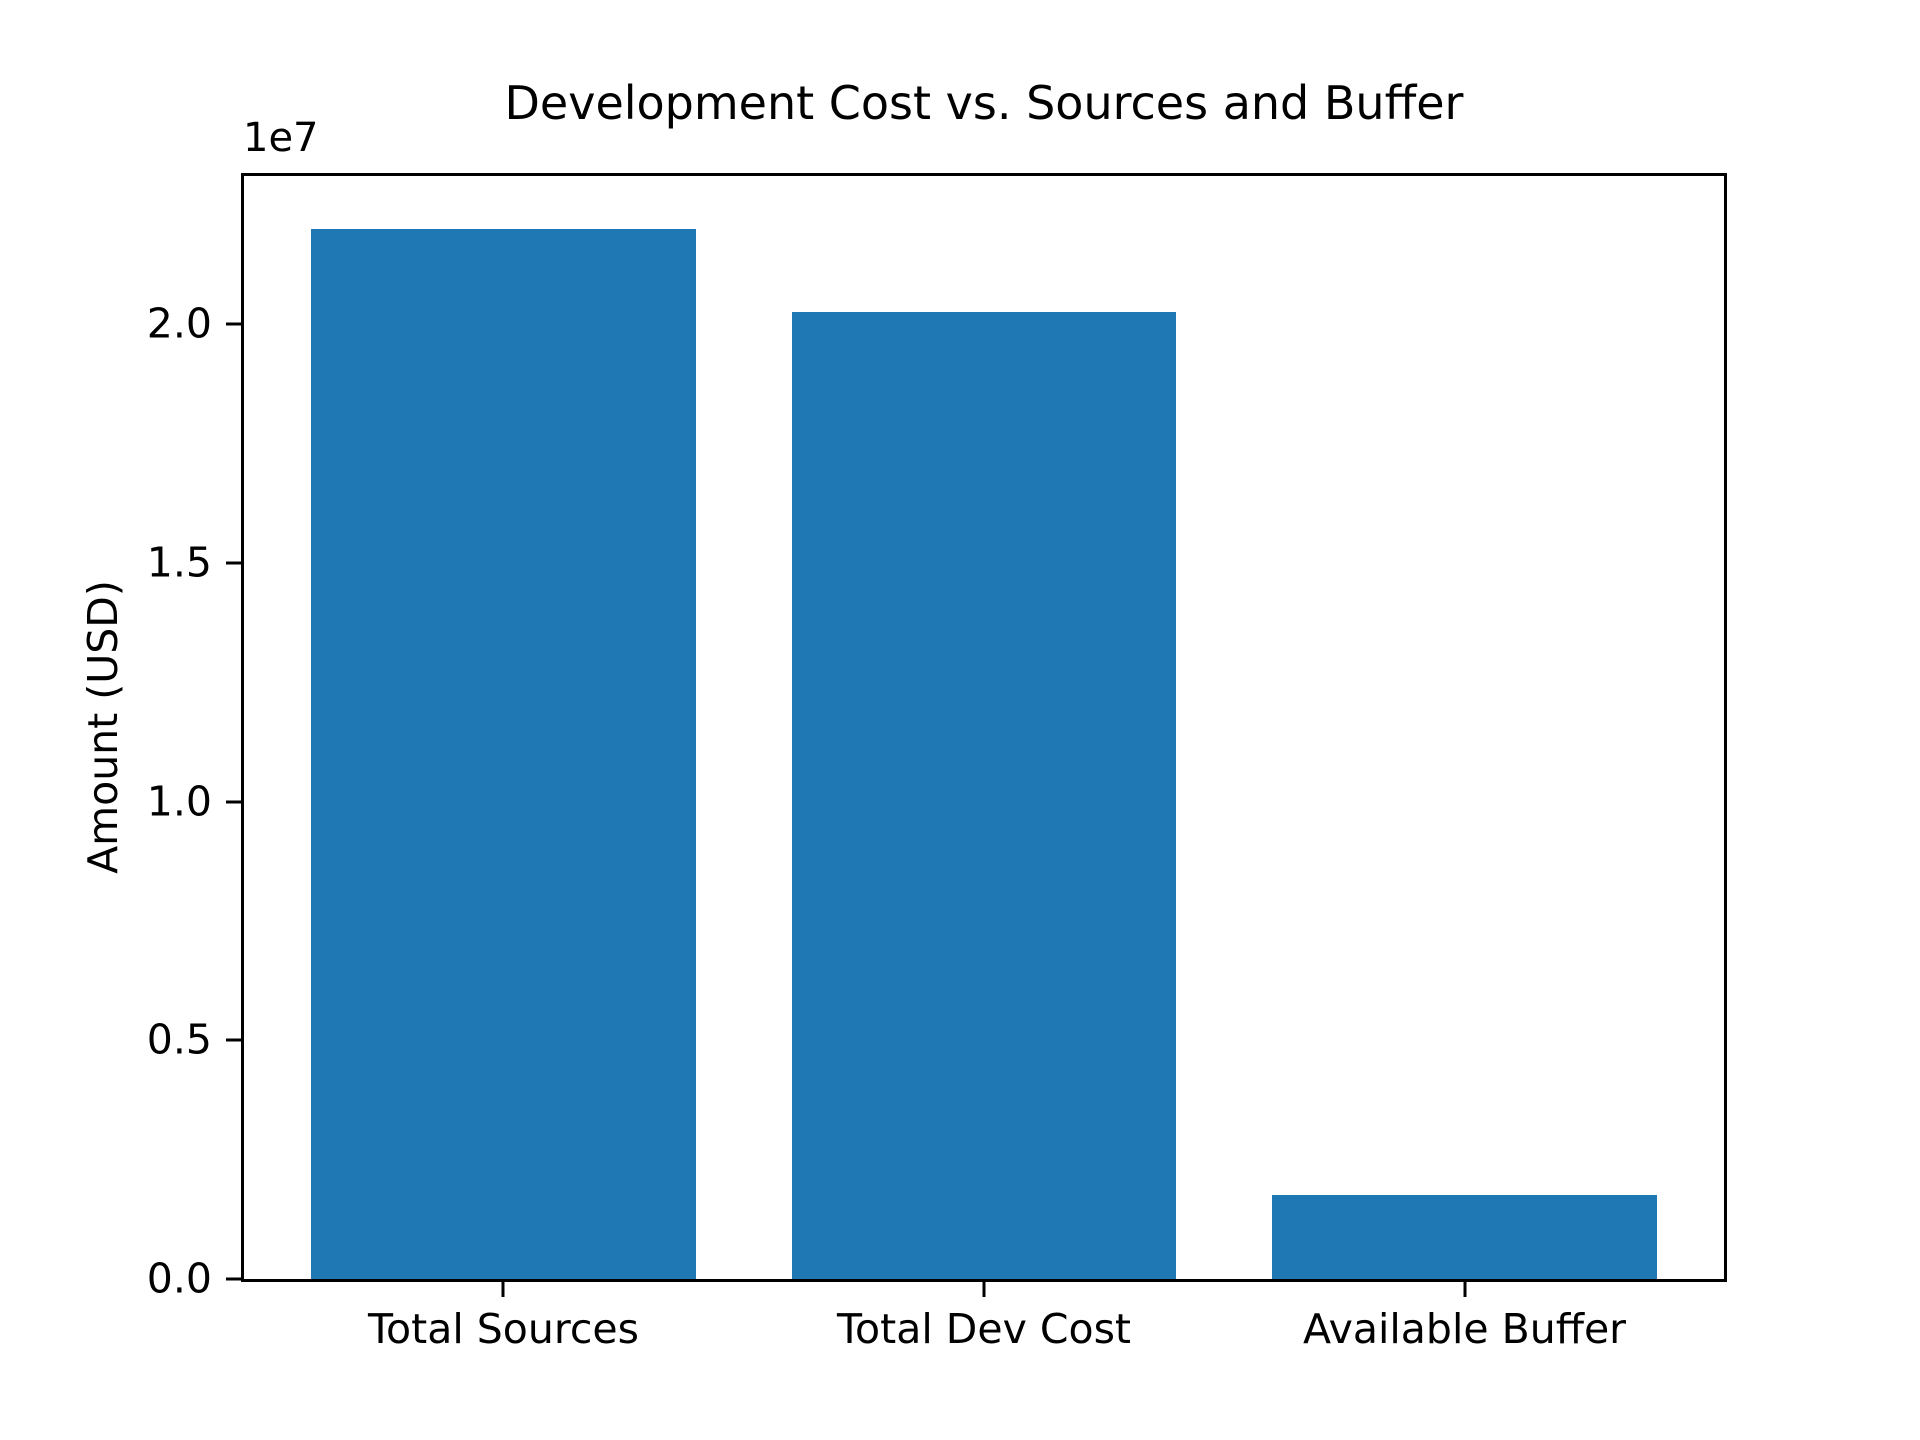  What do you see at coordinates (984, 795) in the screenshot?
I see `bar-total-dev-cost` at bounding box center [984, 795].